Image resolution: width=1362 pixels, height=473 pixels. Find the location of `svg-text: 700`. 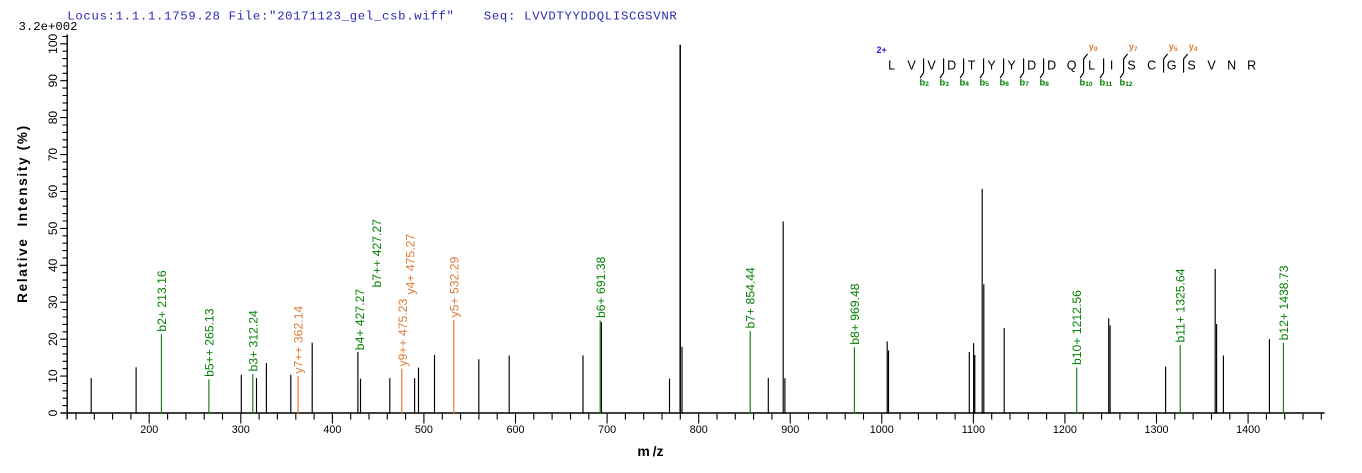

svg-text: 700 is located at coordinates (607, 430).